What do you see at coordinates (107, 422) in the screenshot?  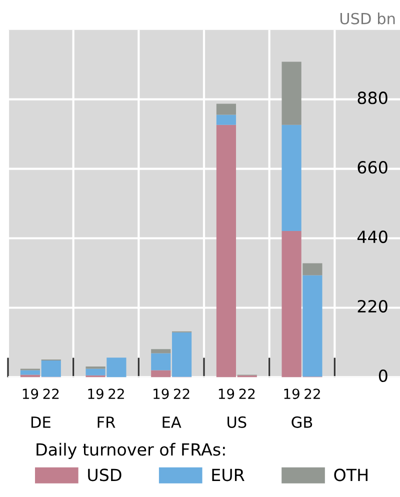 I see `text: FR` at bounding box center [107, 422].